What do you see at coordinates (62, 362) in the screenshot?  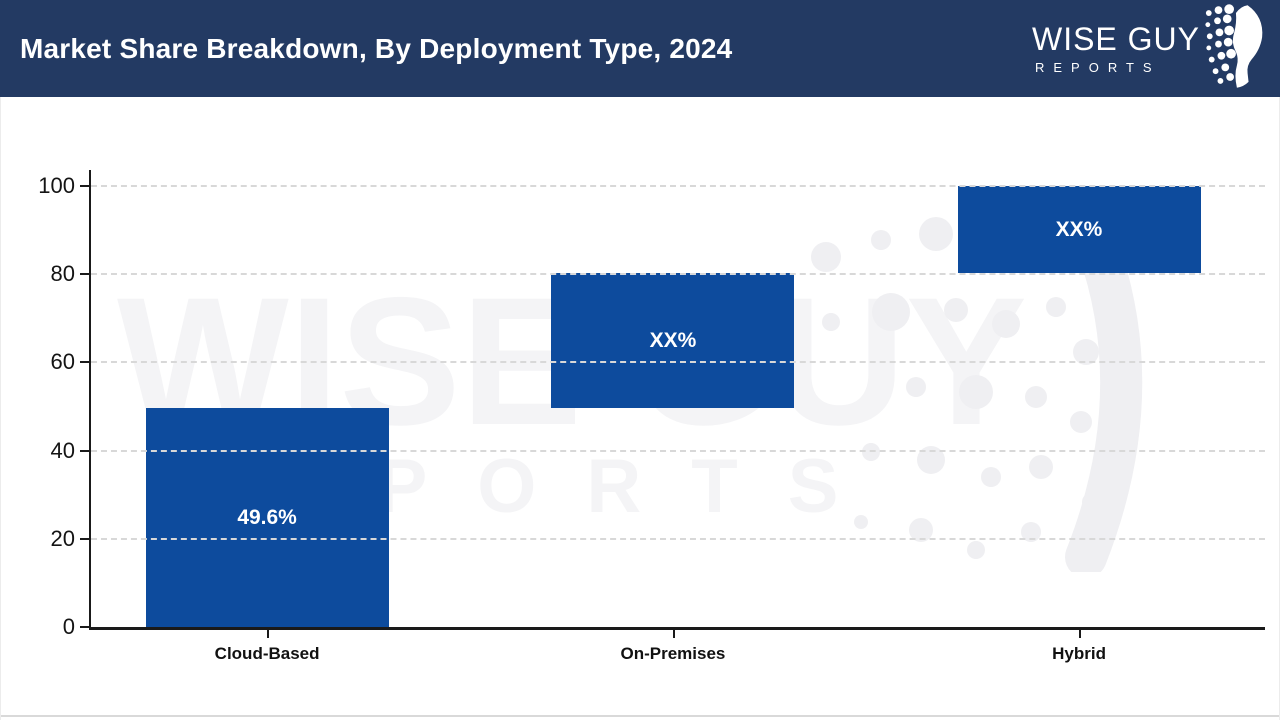 I see `y-tick-label: 60` at bounding box center [62, 362].